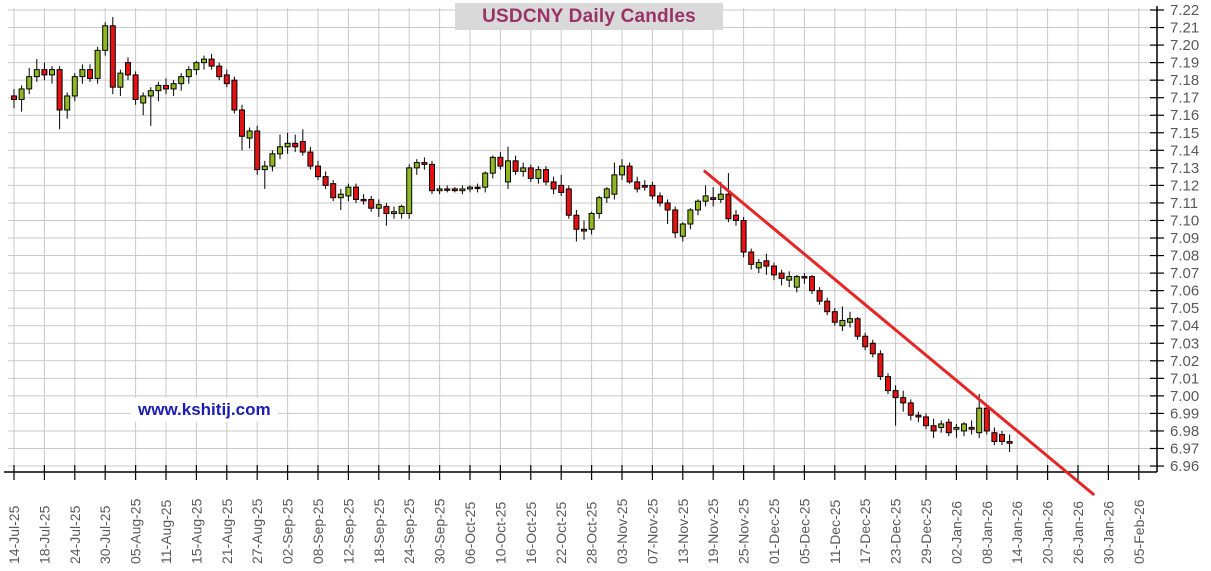  I want to click on x-axis-label: 21-Aug-25, so click(227, 531).